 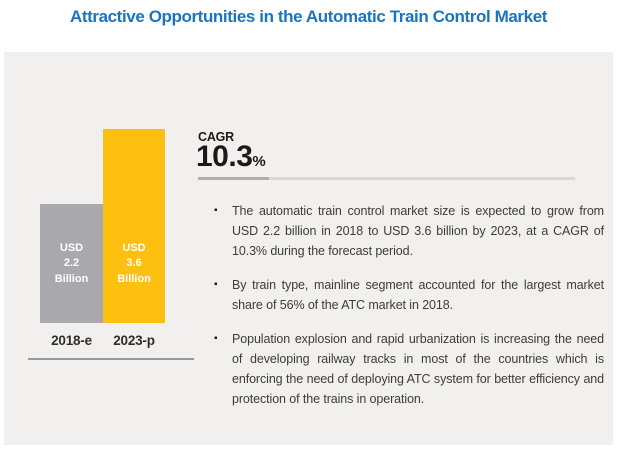 I want to click on bar-2018-e: USD 2.2 Billion, so click(x=71, y=263).